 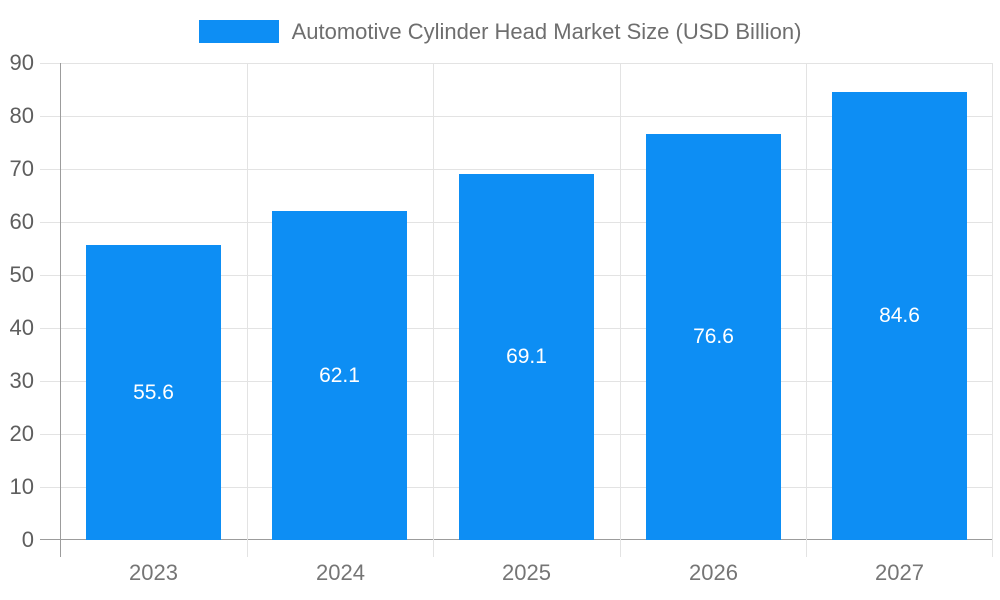 What do you see at coordinates (21, 433) in the screenshot?
I see `y-tick-label: 20` at bounding box center [21, 433].